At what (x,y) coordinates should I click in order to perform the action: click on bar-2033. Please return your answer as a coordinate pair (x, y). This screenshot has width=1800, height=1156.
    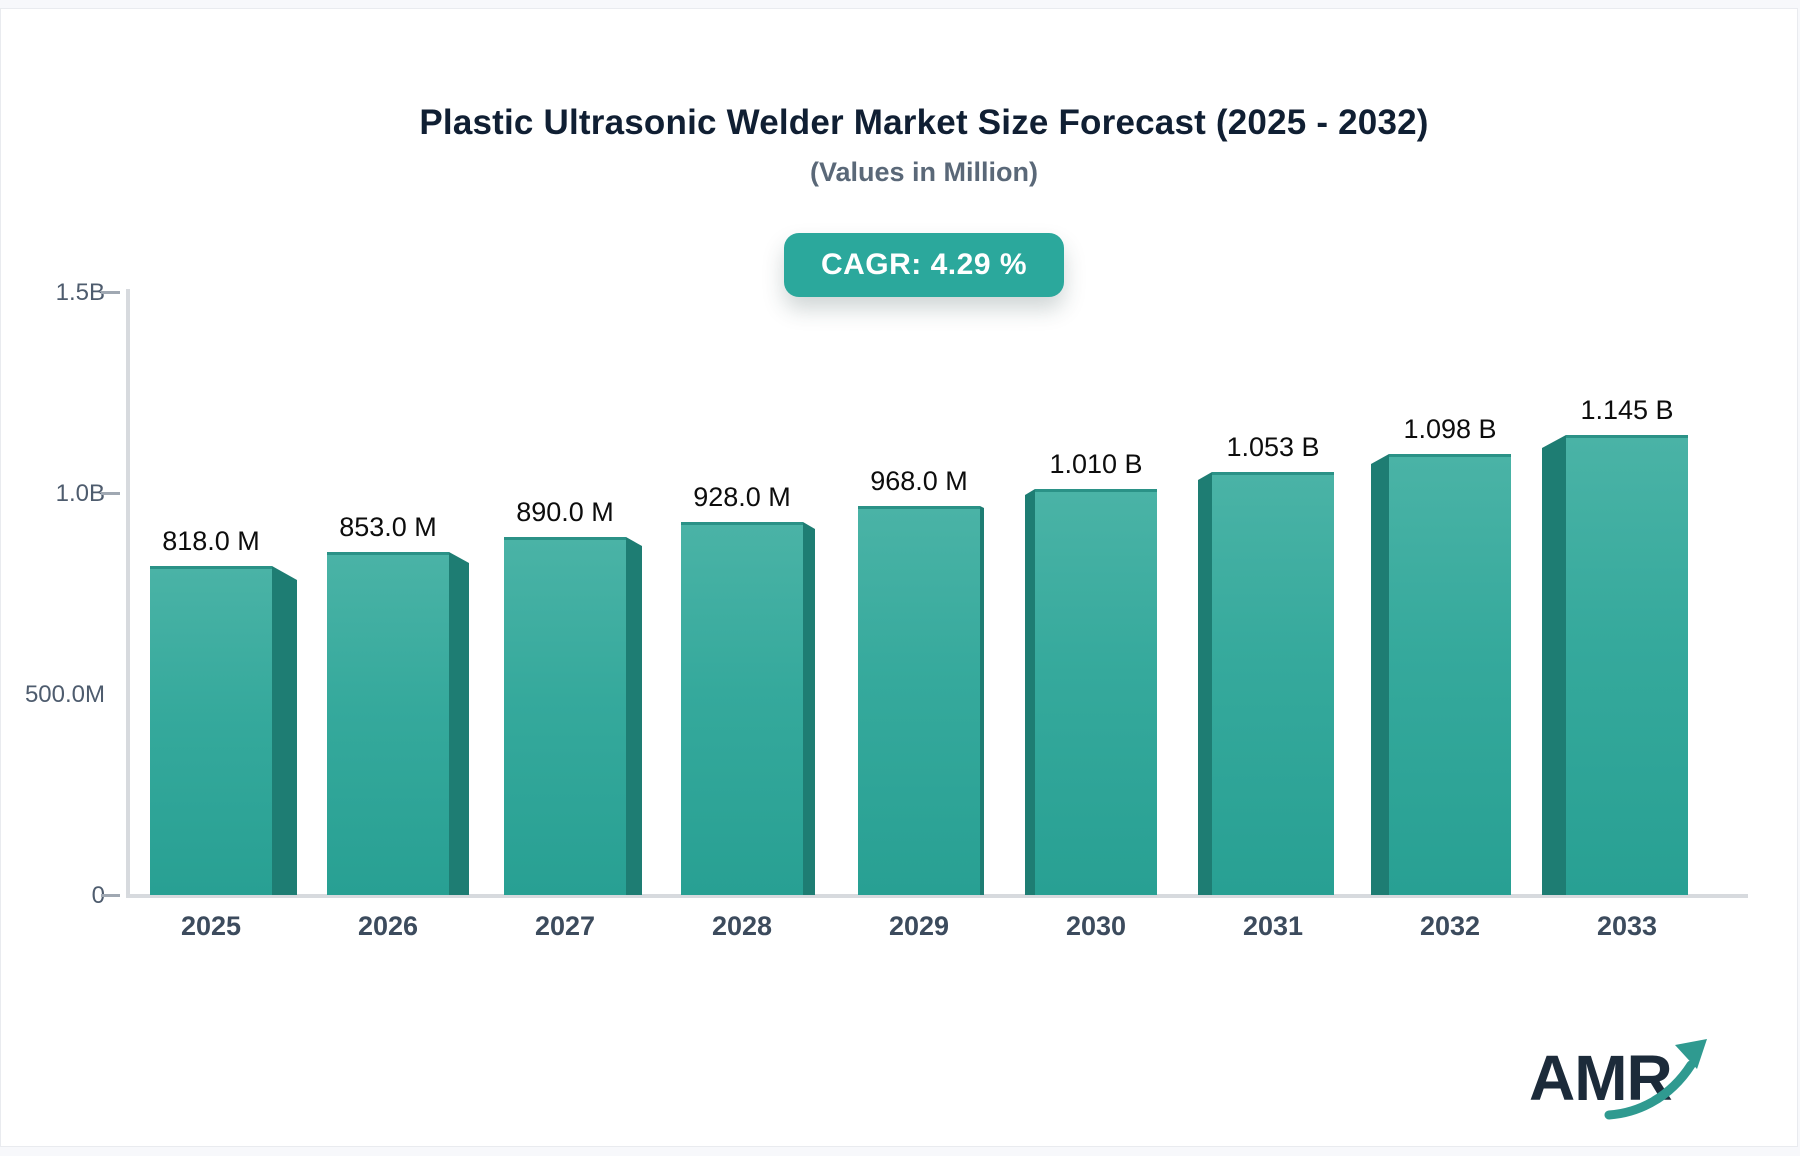
    Looking at the image, I should click on (1615, 665).